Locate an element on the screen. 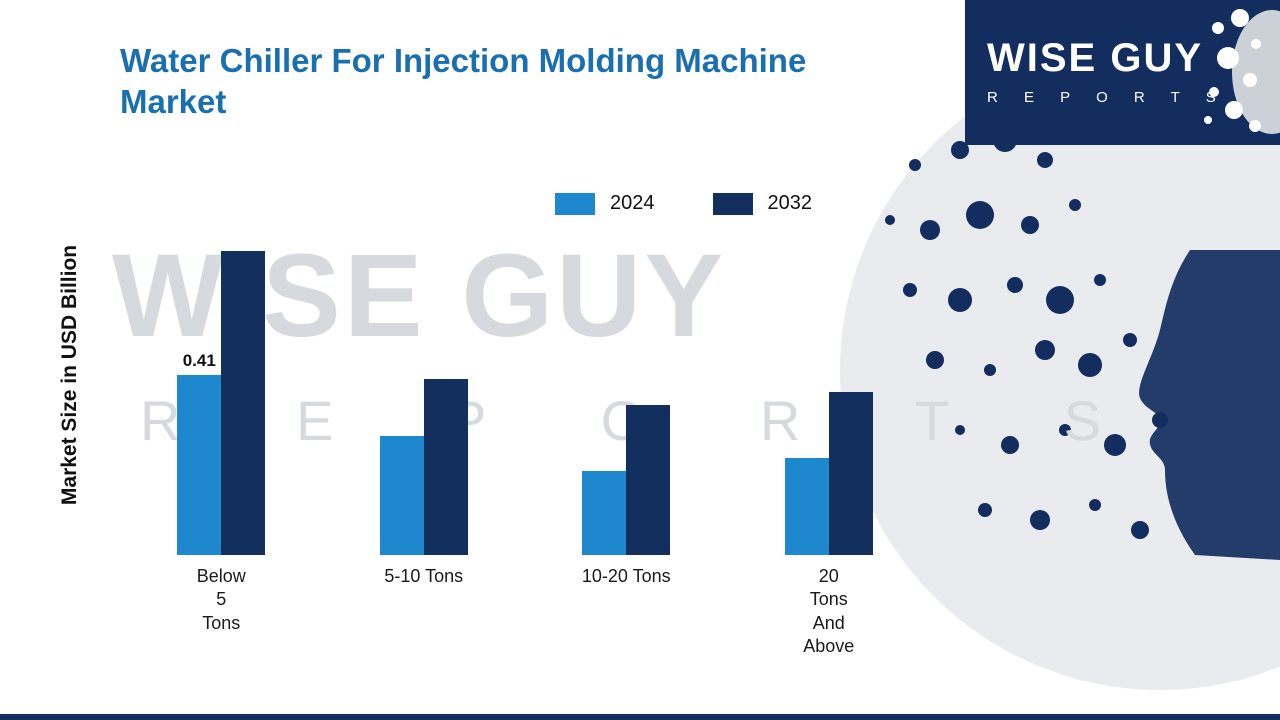 The height and width of the screenshot is (720, 1280). bar-group-0: 0.41 Below 5 Tons is located at coordinates (221, 425).